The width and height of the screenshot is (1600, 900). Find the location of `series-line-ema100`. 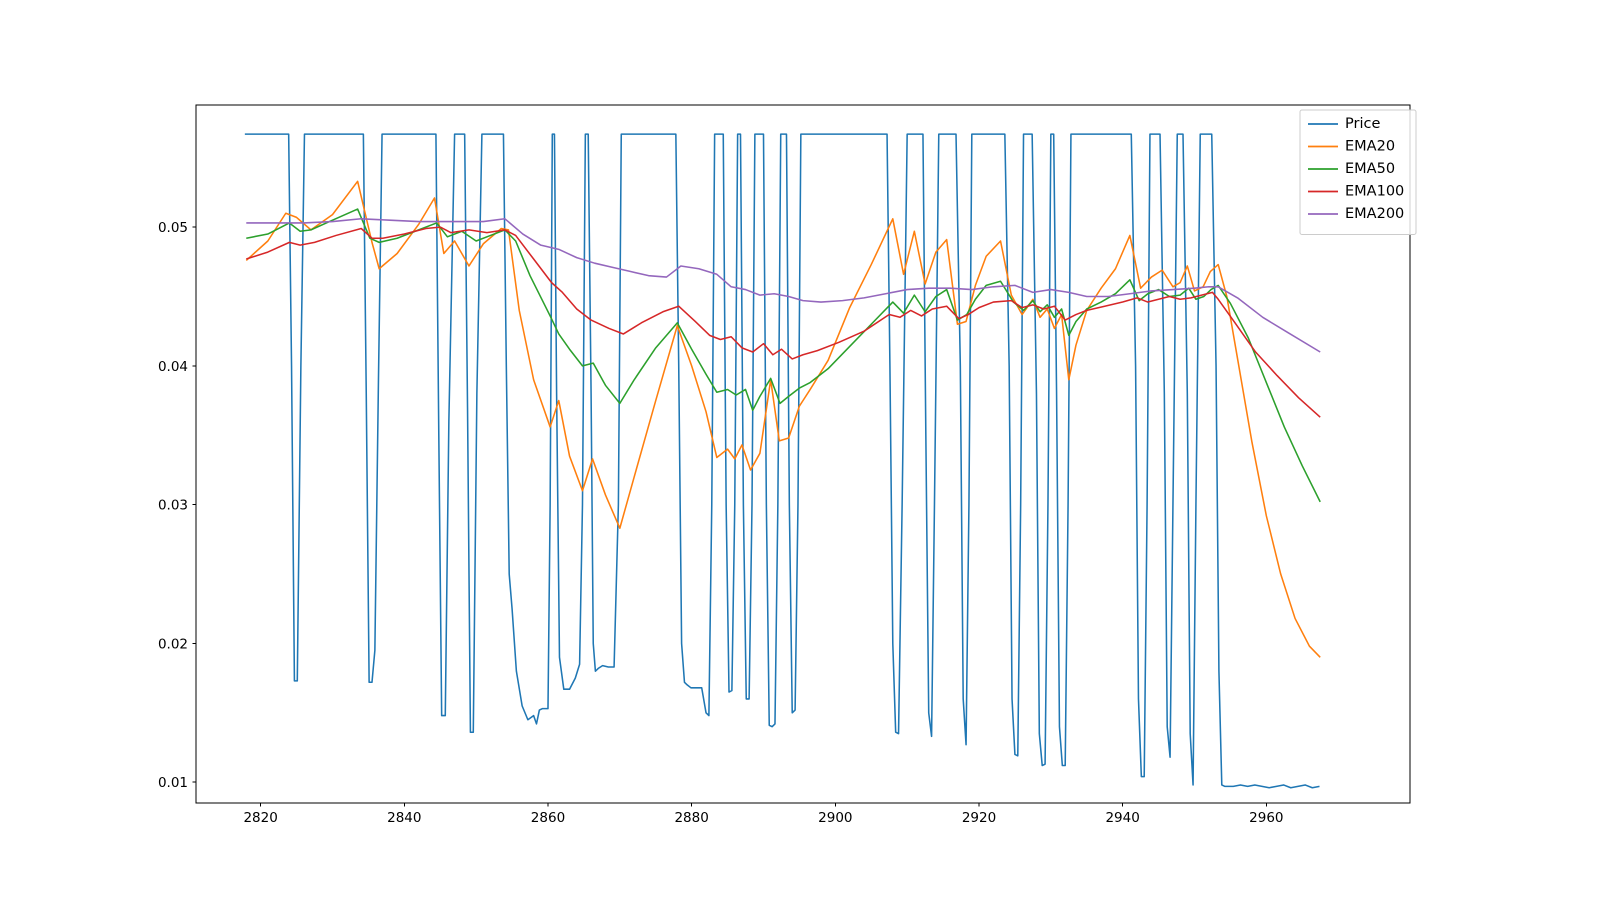

series-line-ema100 is located at coordinates (783, 322).